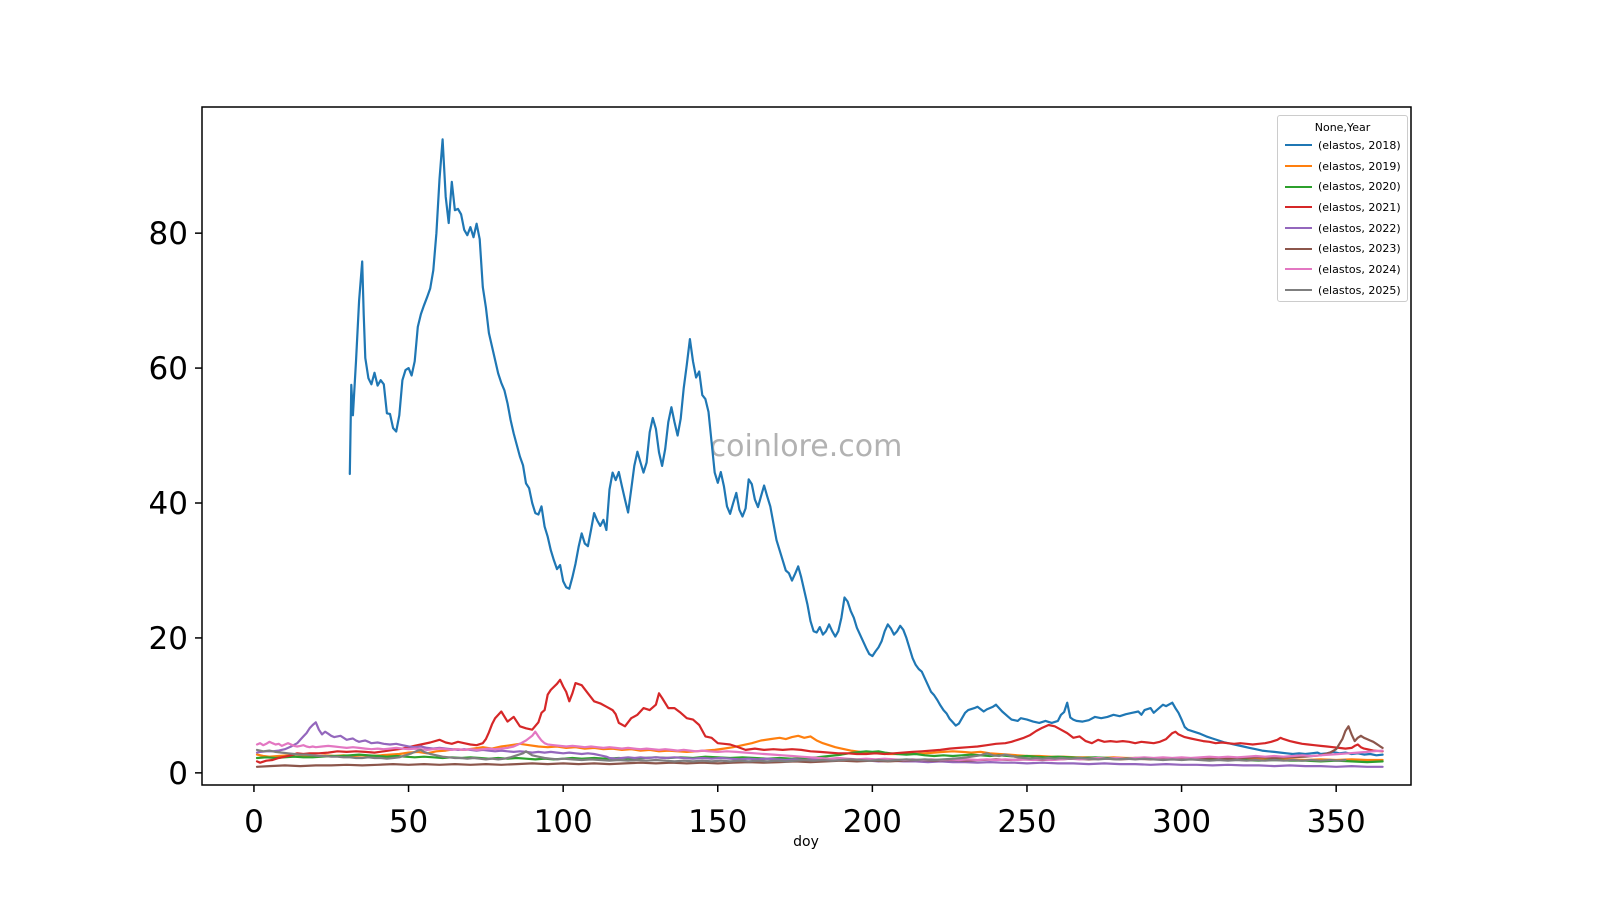  What do you see at coordinates (1359, 290) in the screenshot?
I see `legend-label: (elastos, 2025)` at bounding box center [1359, 290].